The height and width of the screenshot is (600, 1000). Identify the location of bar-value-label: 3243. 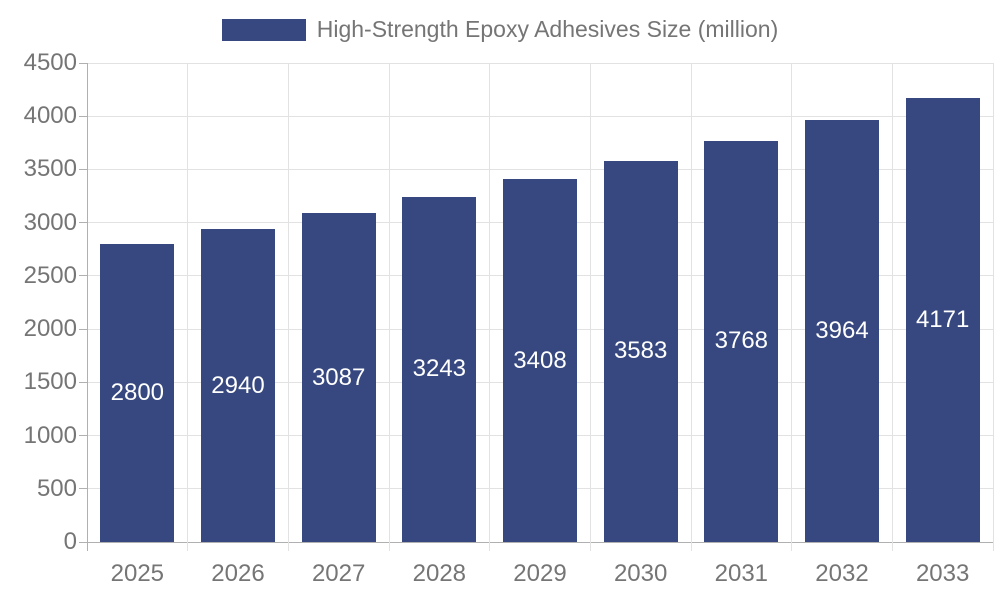
(439, 369).